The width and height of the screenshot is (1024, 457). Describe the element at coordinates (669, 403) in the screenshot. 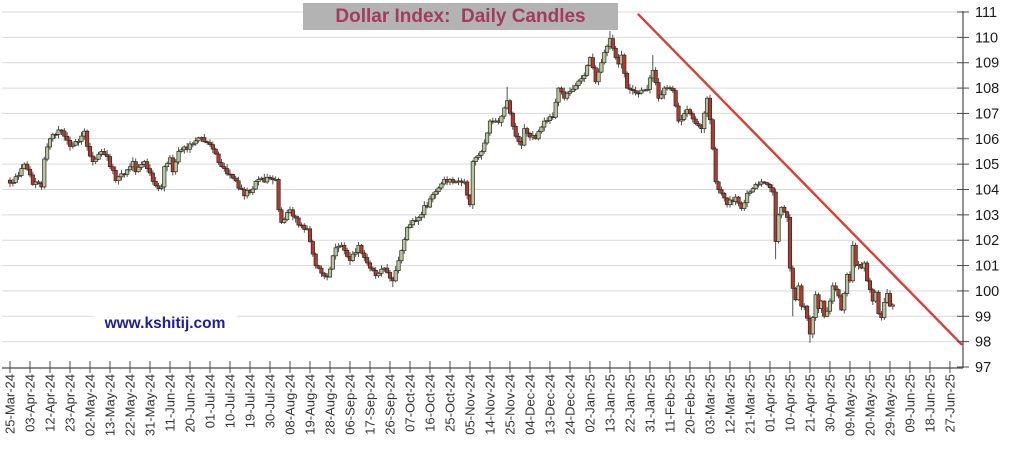

I see `svg-text: 11-Feb-25` at that location.